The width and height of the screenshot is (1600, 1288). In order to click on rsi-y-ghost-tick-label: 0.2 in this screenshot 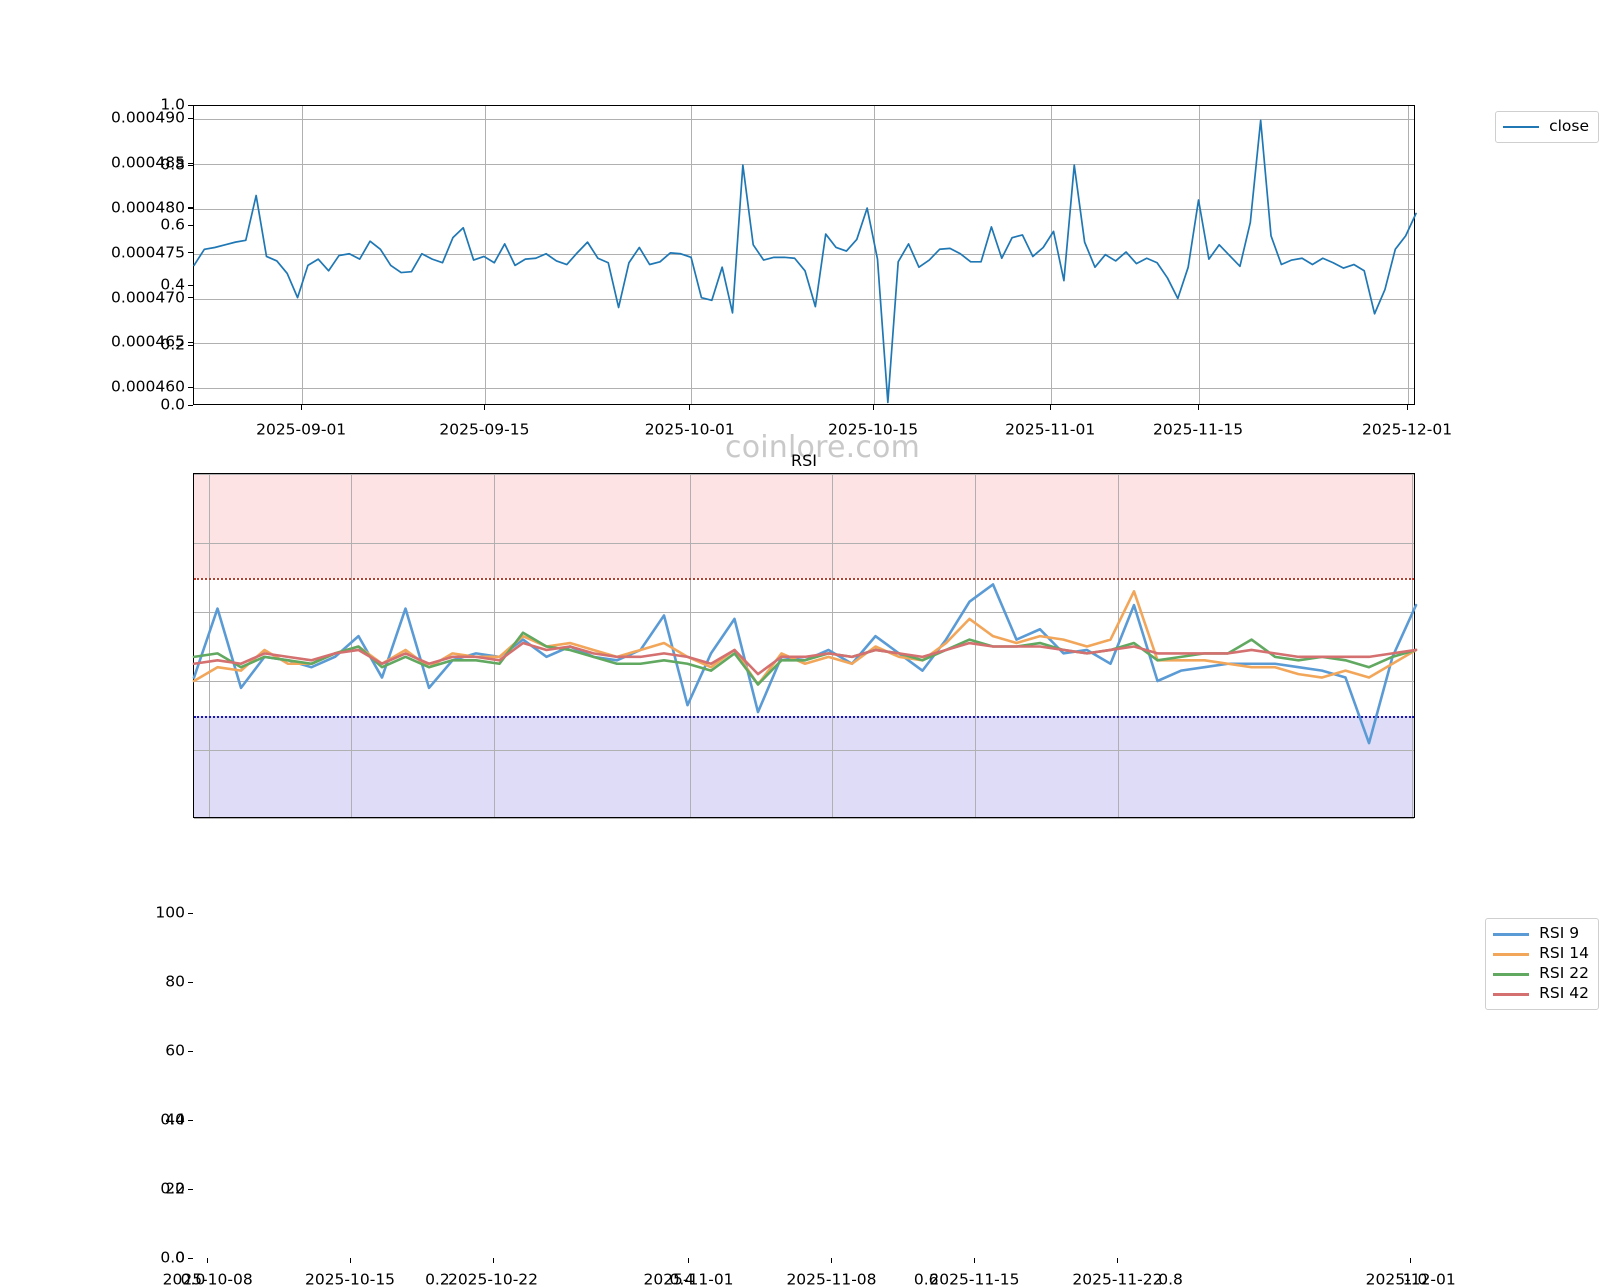, I will do `click(172, 1188)`.